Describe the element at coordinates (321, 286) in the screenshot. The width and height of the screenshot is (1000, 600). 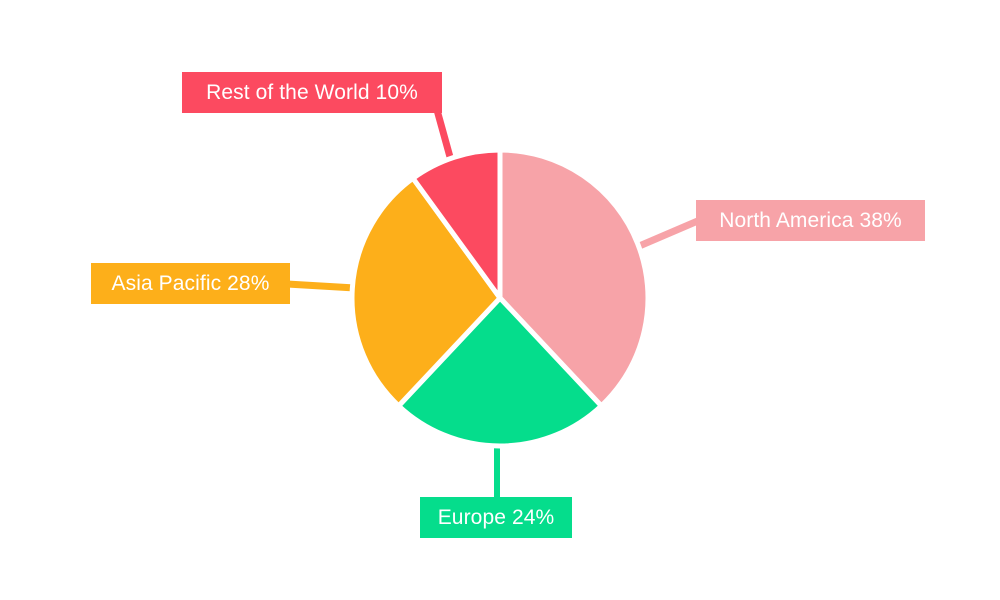
I see `leader-line-asia-pacific` at that location.